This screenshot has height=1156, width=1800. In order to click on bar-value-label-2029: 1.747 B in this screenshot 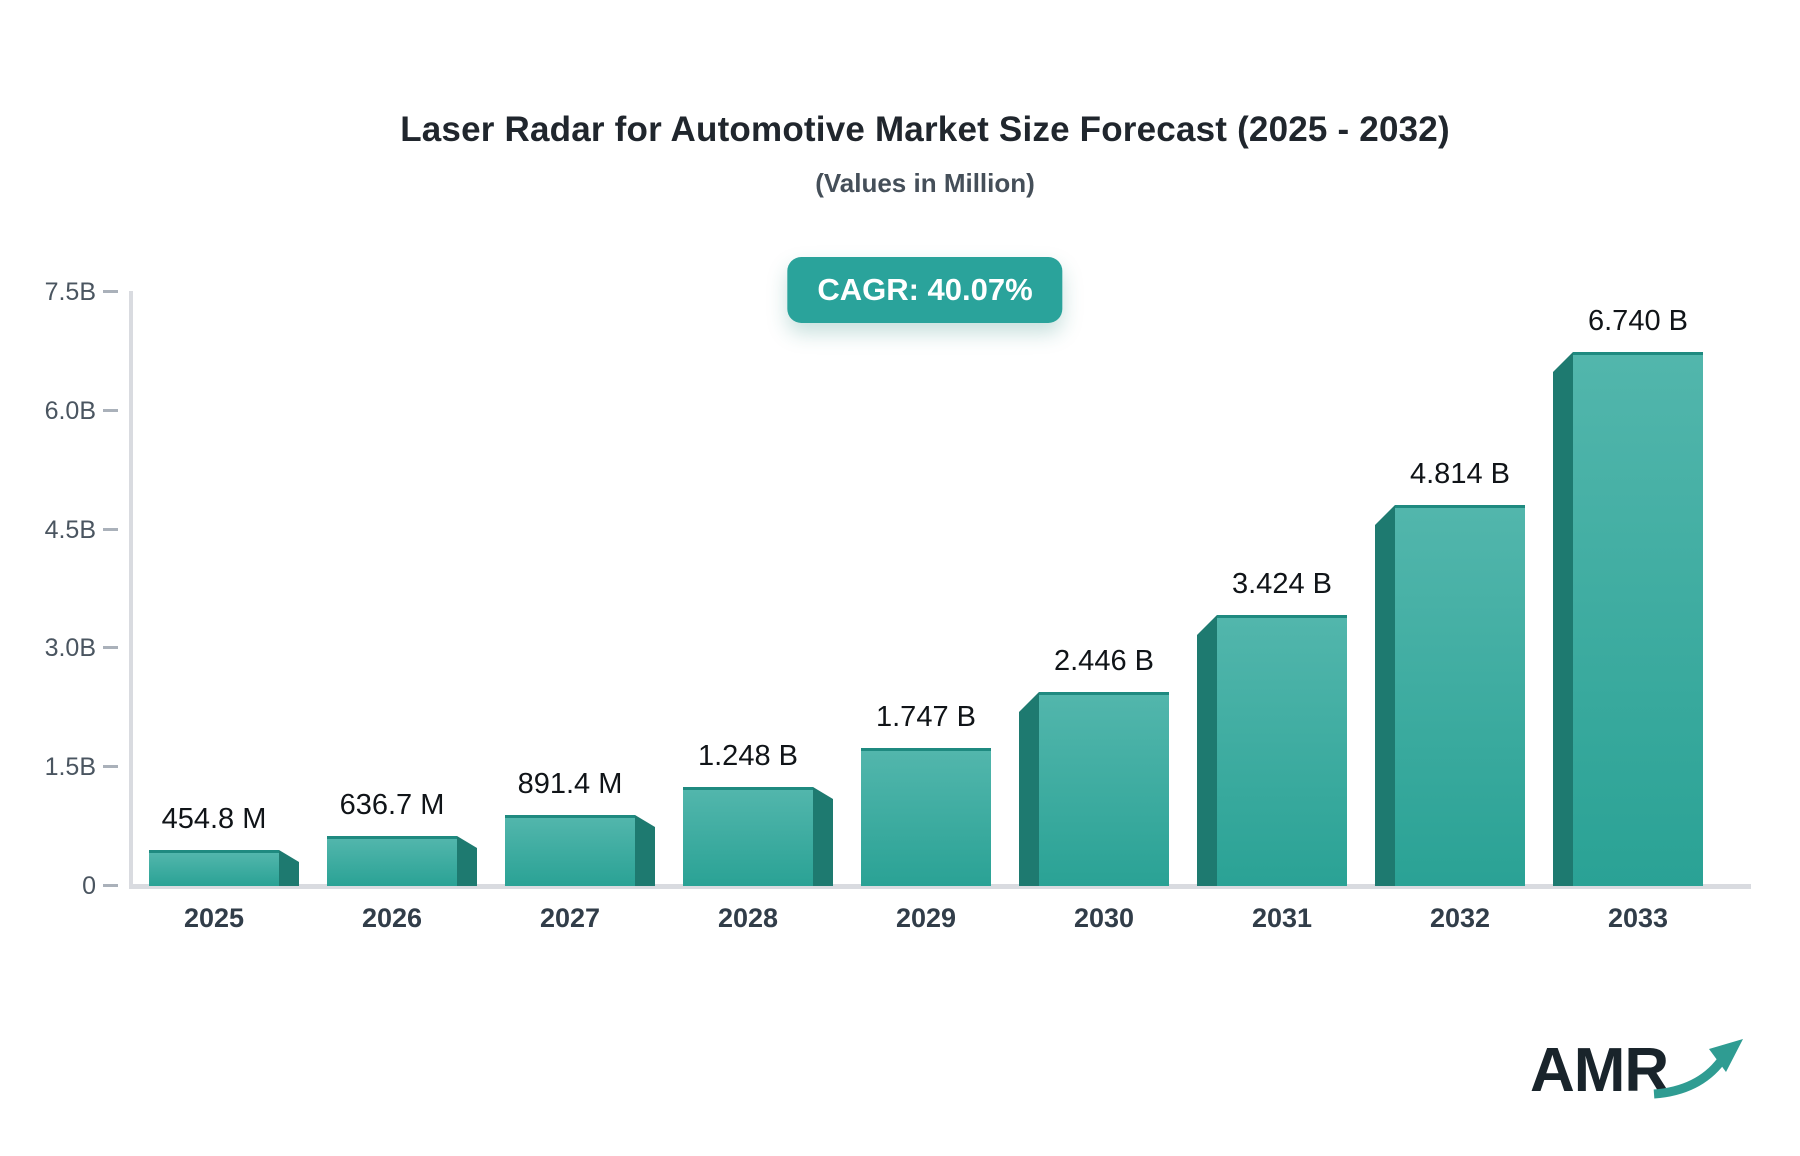, I will do `click(926, 717)`.